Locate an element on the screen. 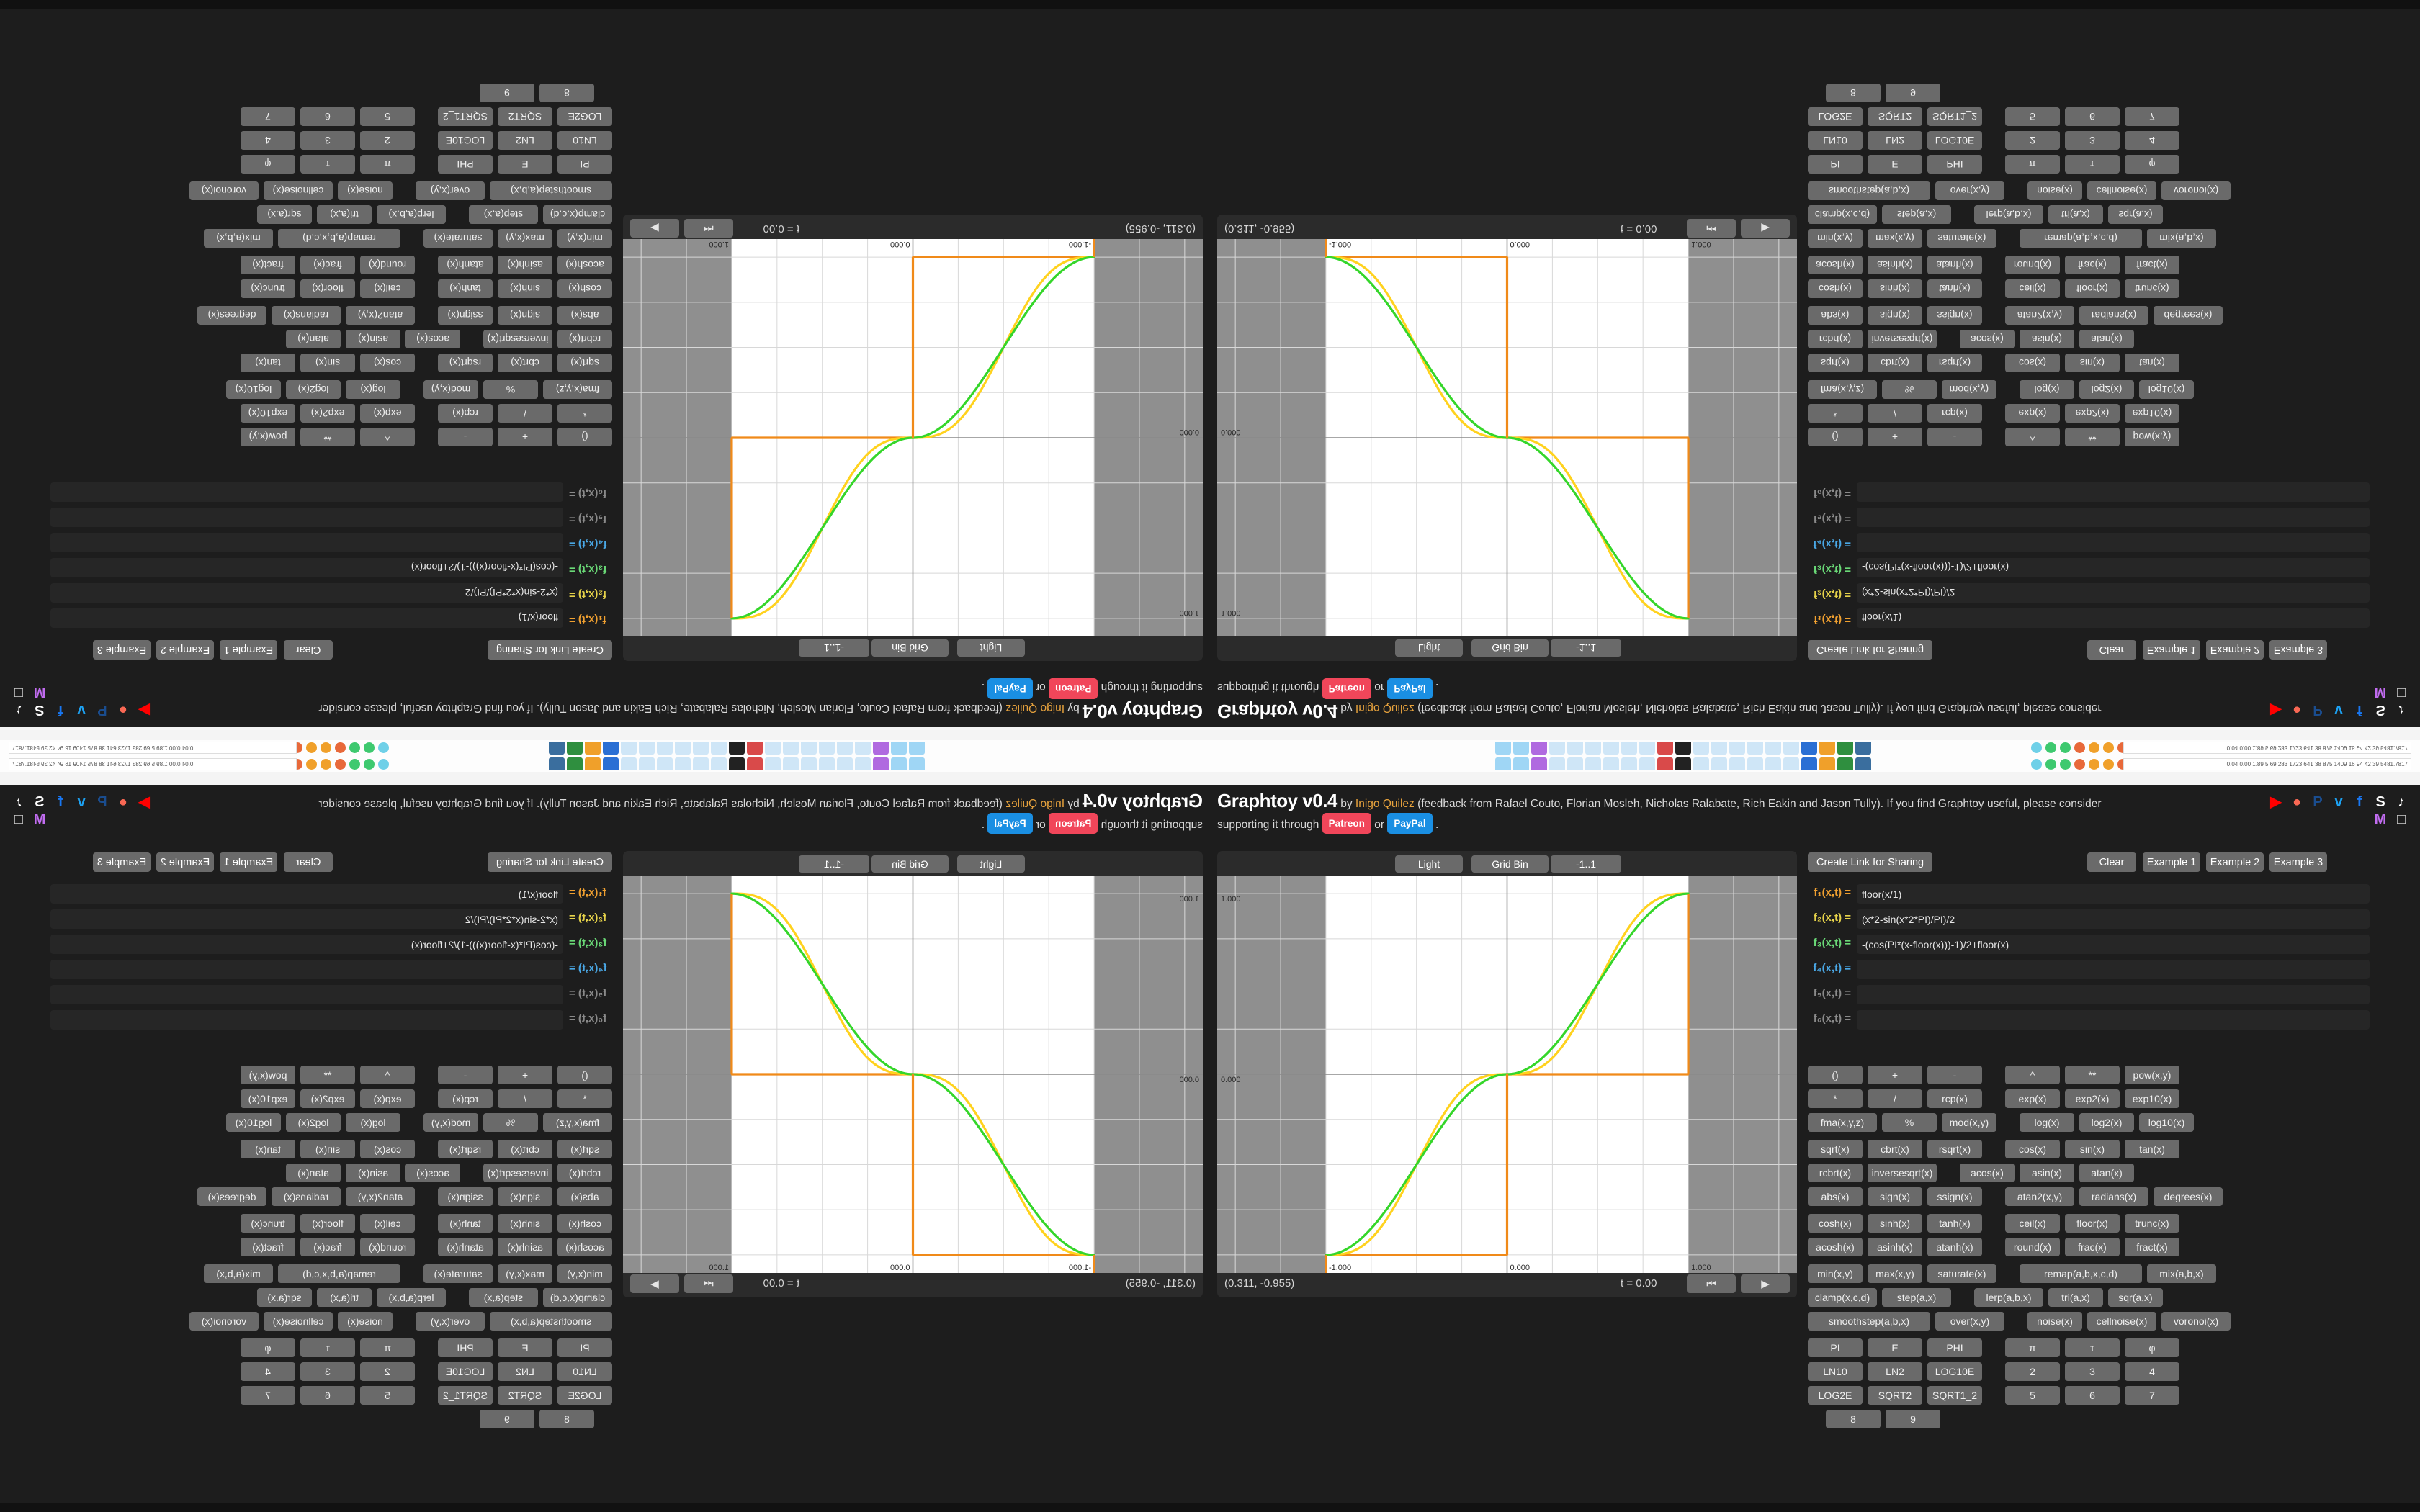 This screenshot has width=2420, height=1512. clear-button: Clear is located at coordinates (2111, 862).